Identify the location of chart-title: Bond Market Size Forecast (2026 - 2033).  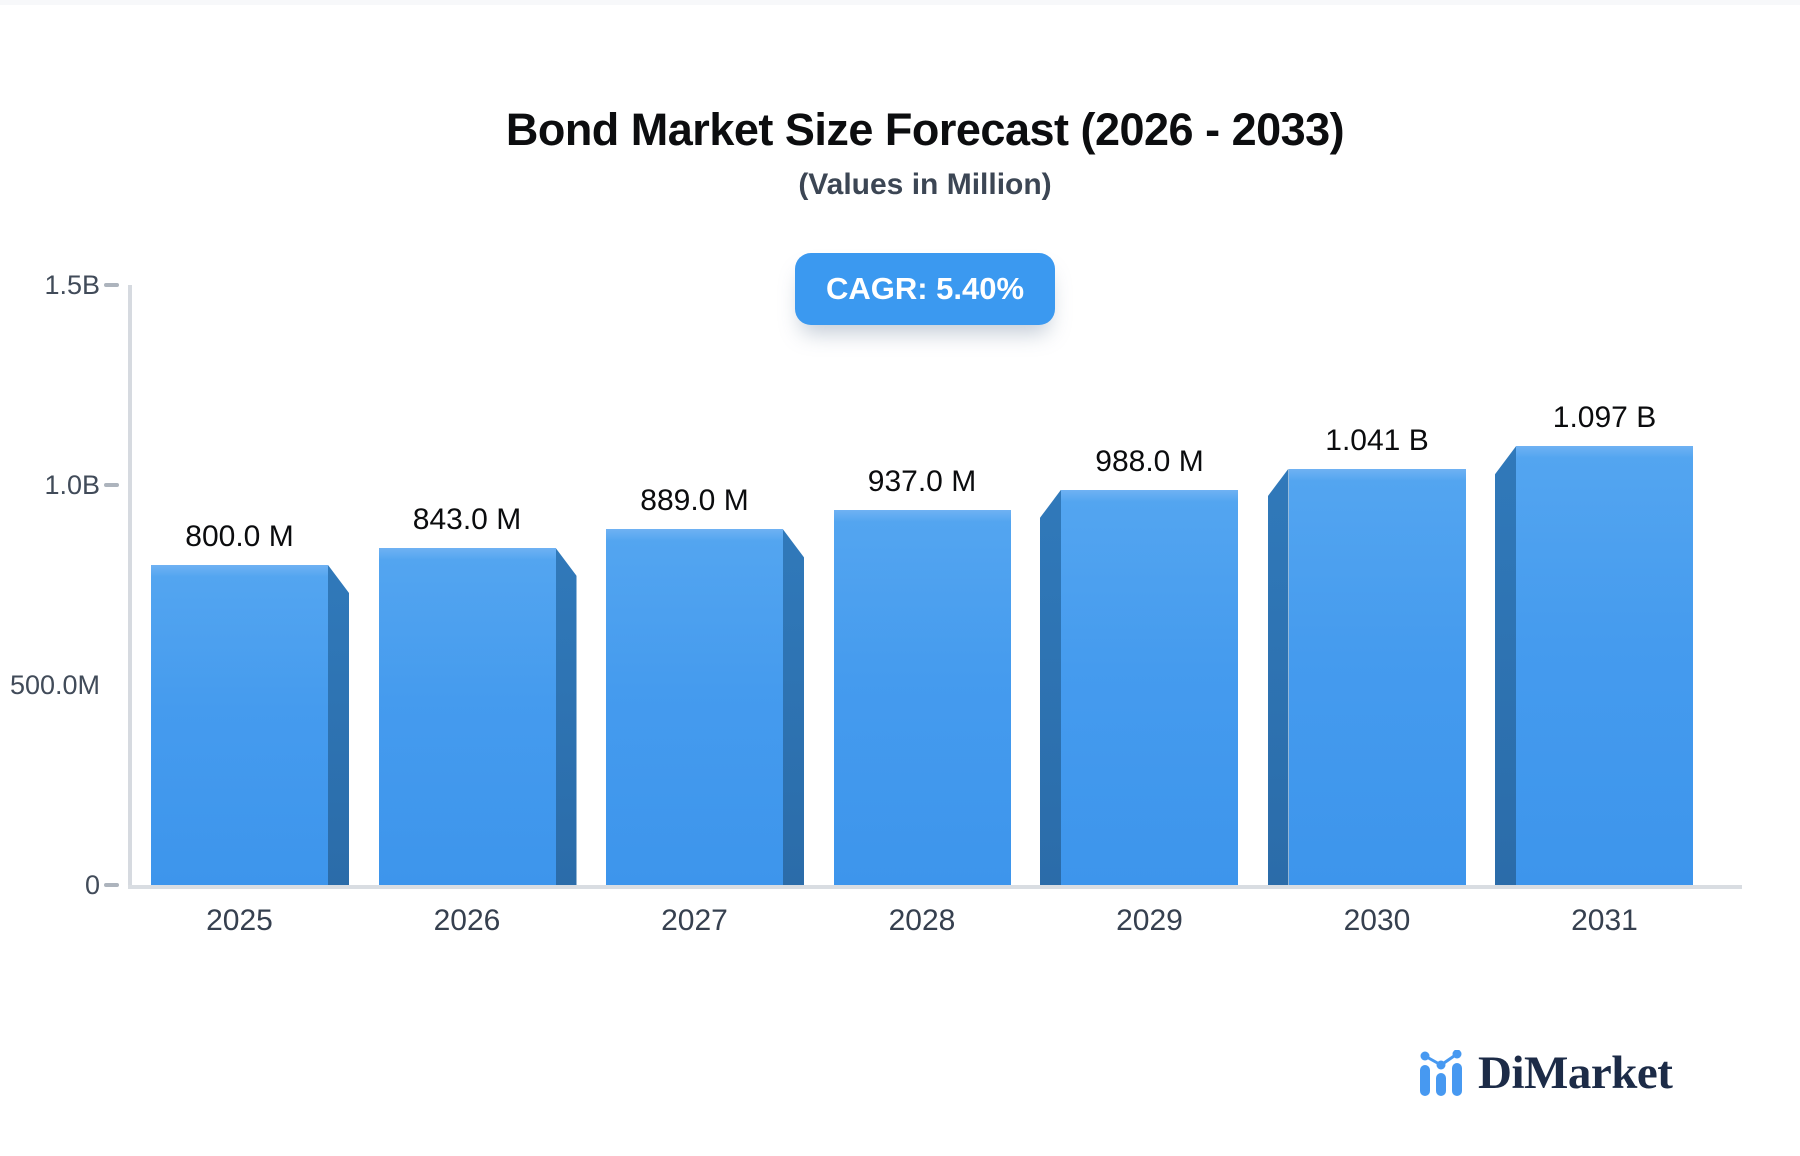
(925, 129).